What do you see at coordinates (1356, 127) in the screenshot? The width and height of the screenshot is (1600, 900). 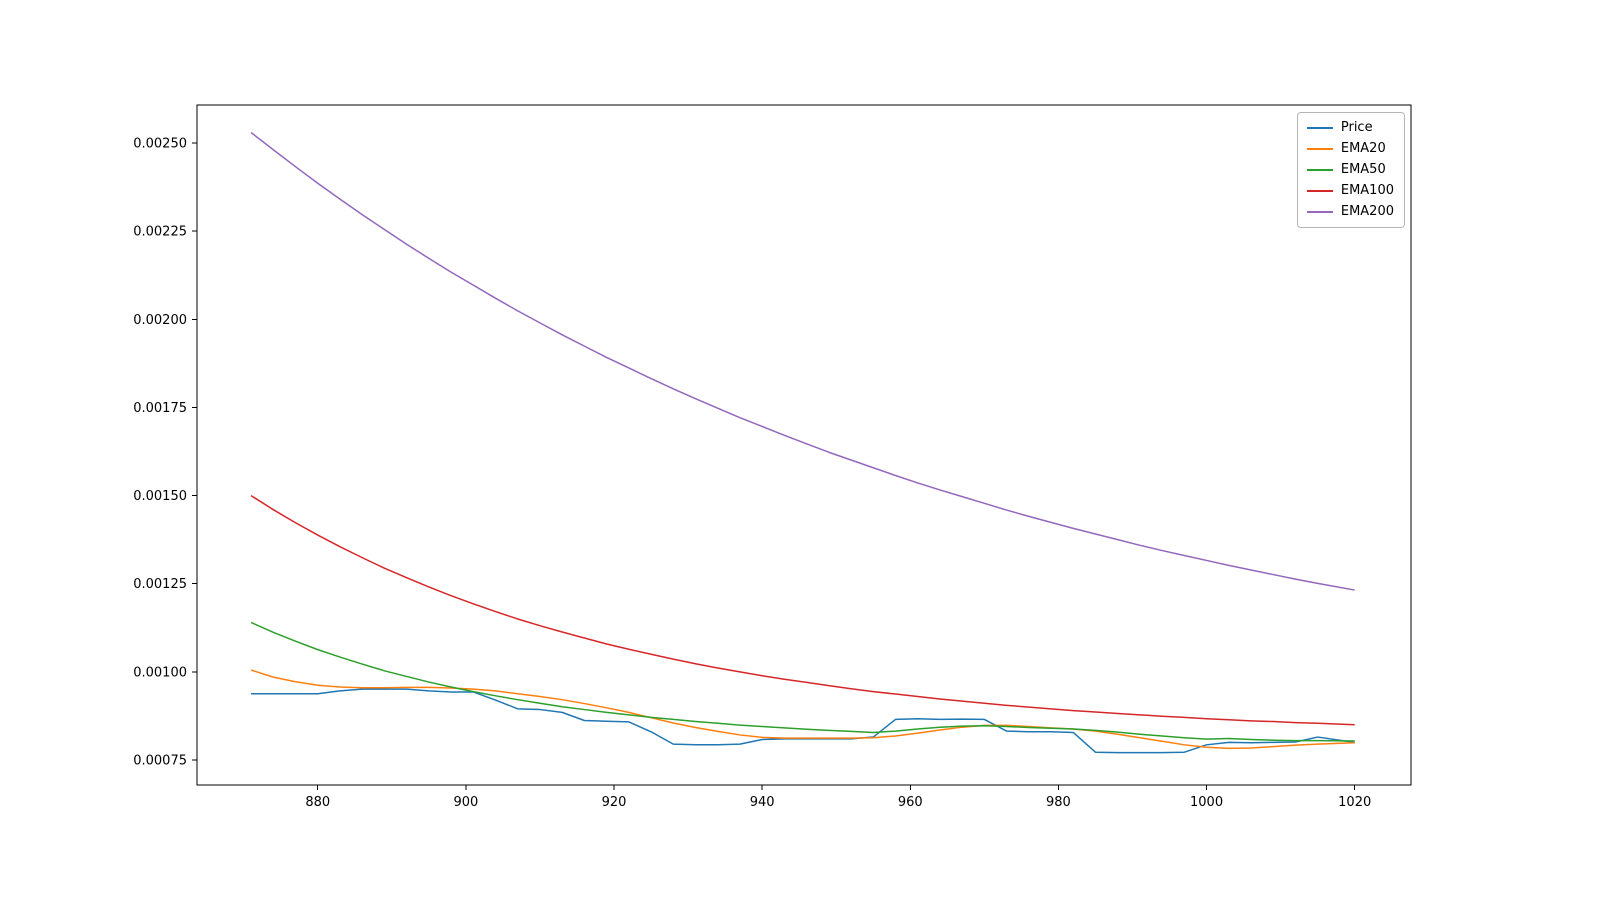 I see `legend-label-price: Price` at bounding box center [1356, 127].